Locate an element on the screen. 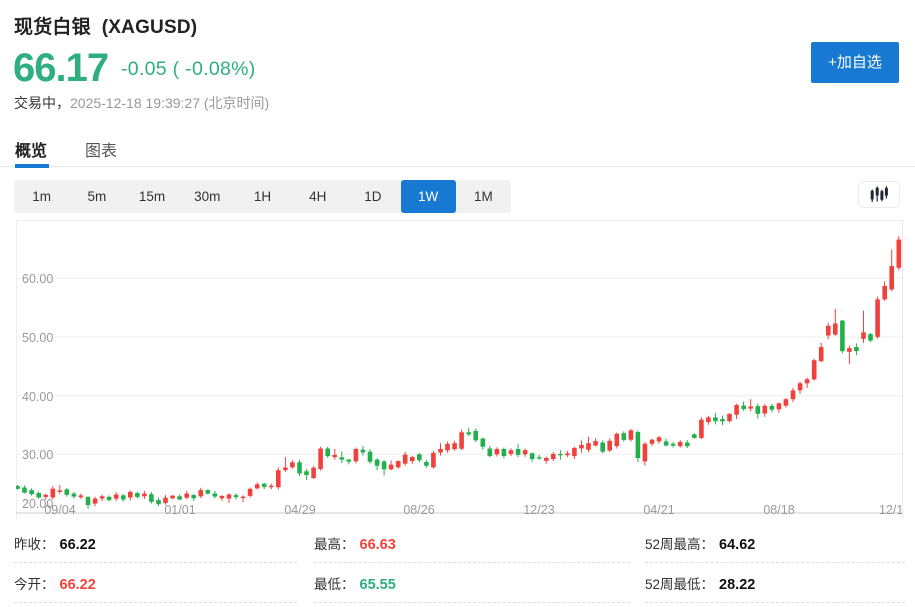 This screenshot has width=915, height=607. svg-text: 50.00 is located at coordinates (37, 338).